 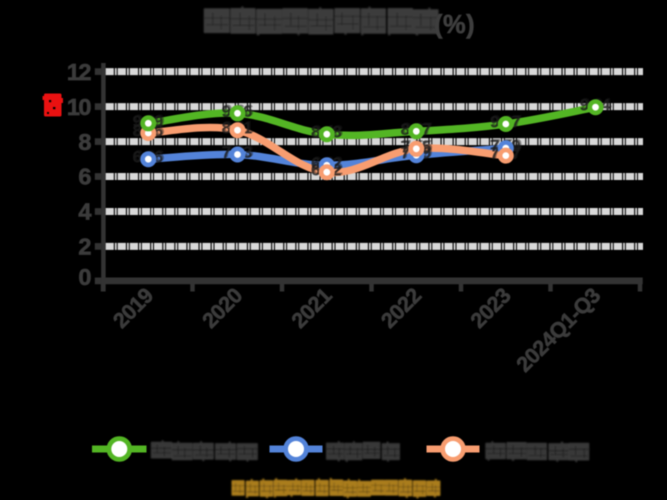 I want to click on svg-text: 2, so click(x=84, y=247).